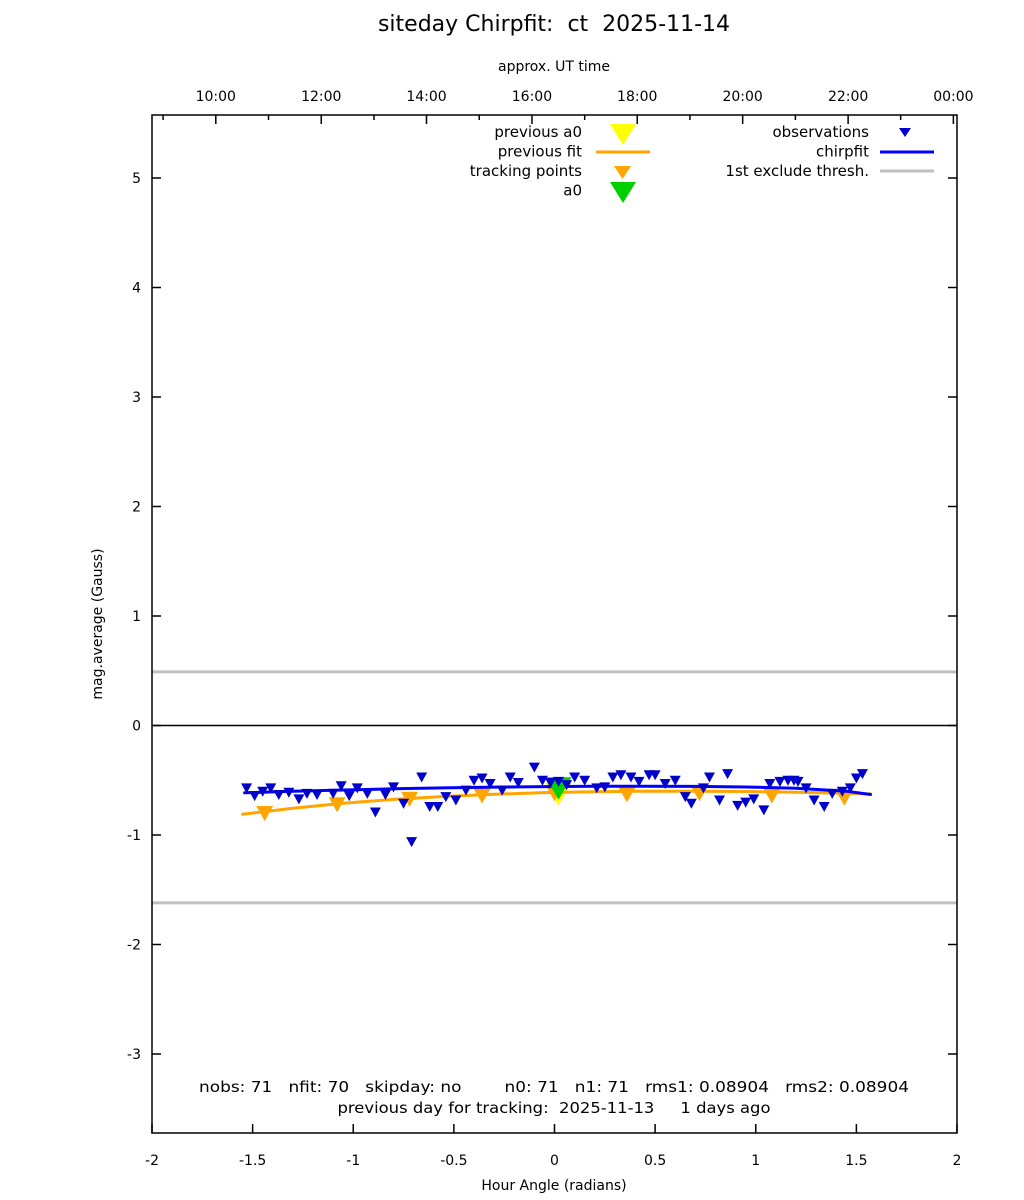 The image size is (1024, 1200). I want to click on y-tick-label: 5, so click(136, 179).